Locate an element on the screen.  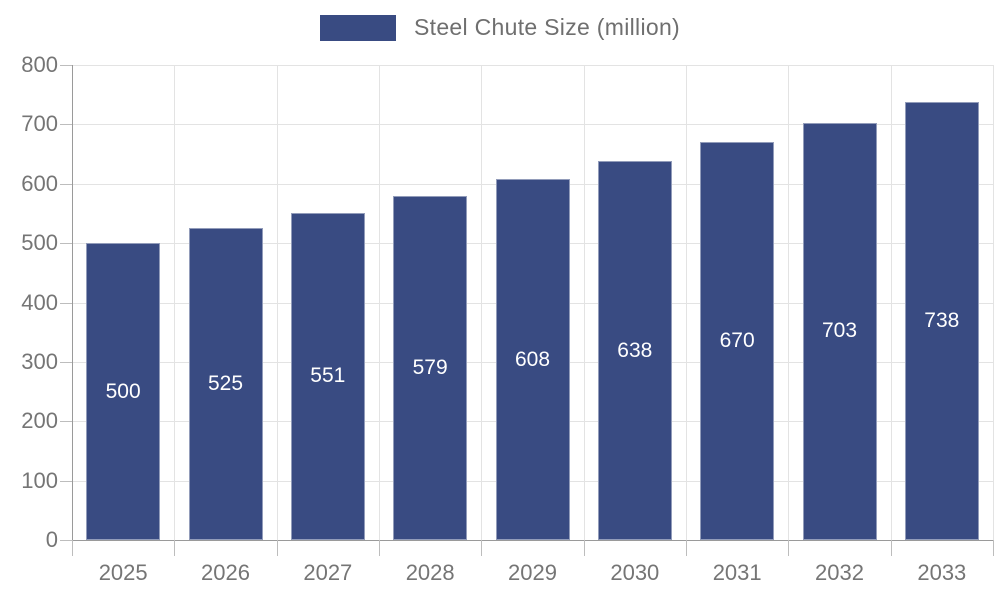
bar-value-label: 738 is located at coordinates (942, 320).